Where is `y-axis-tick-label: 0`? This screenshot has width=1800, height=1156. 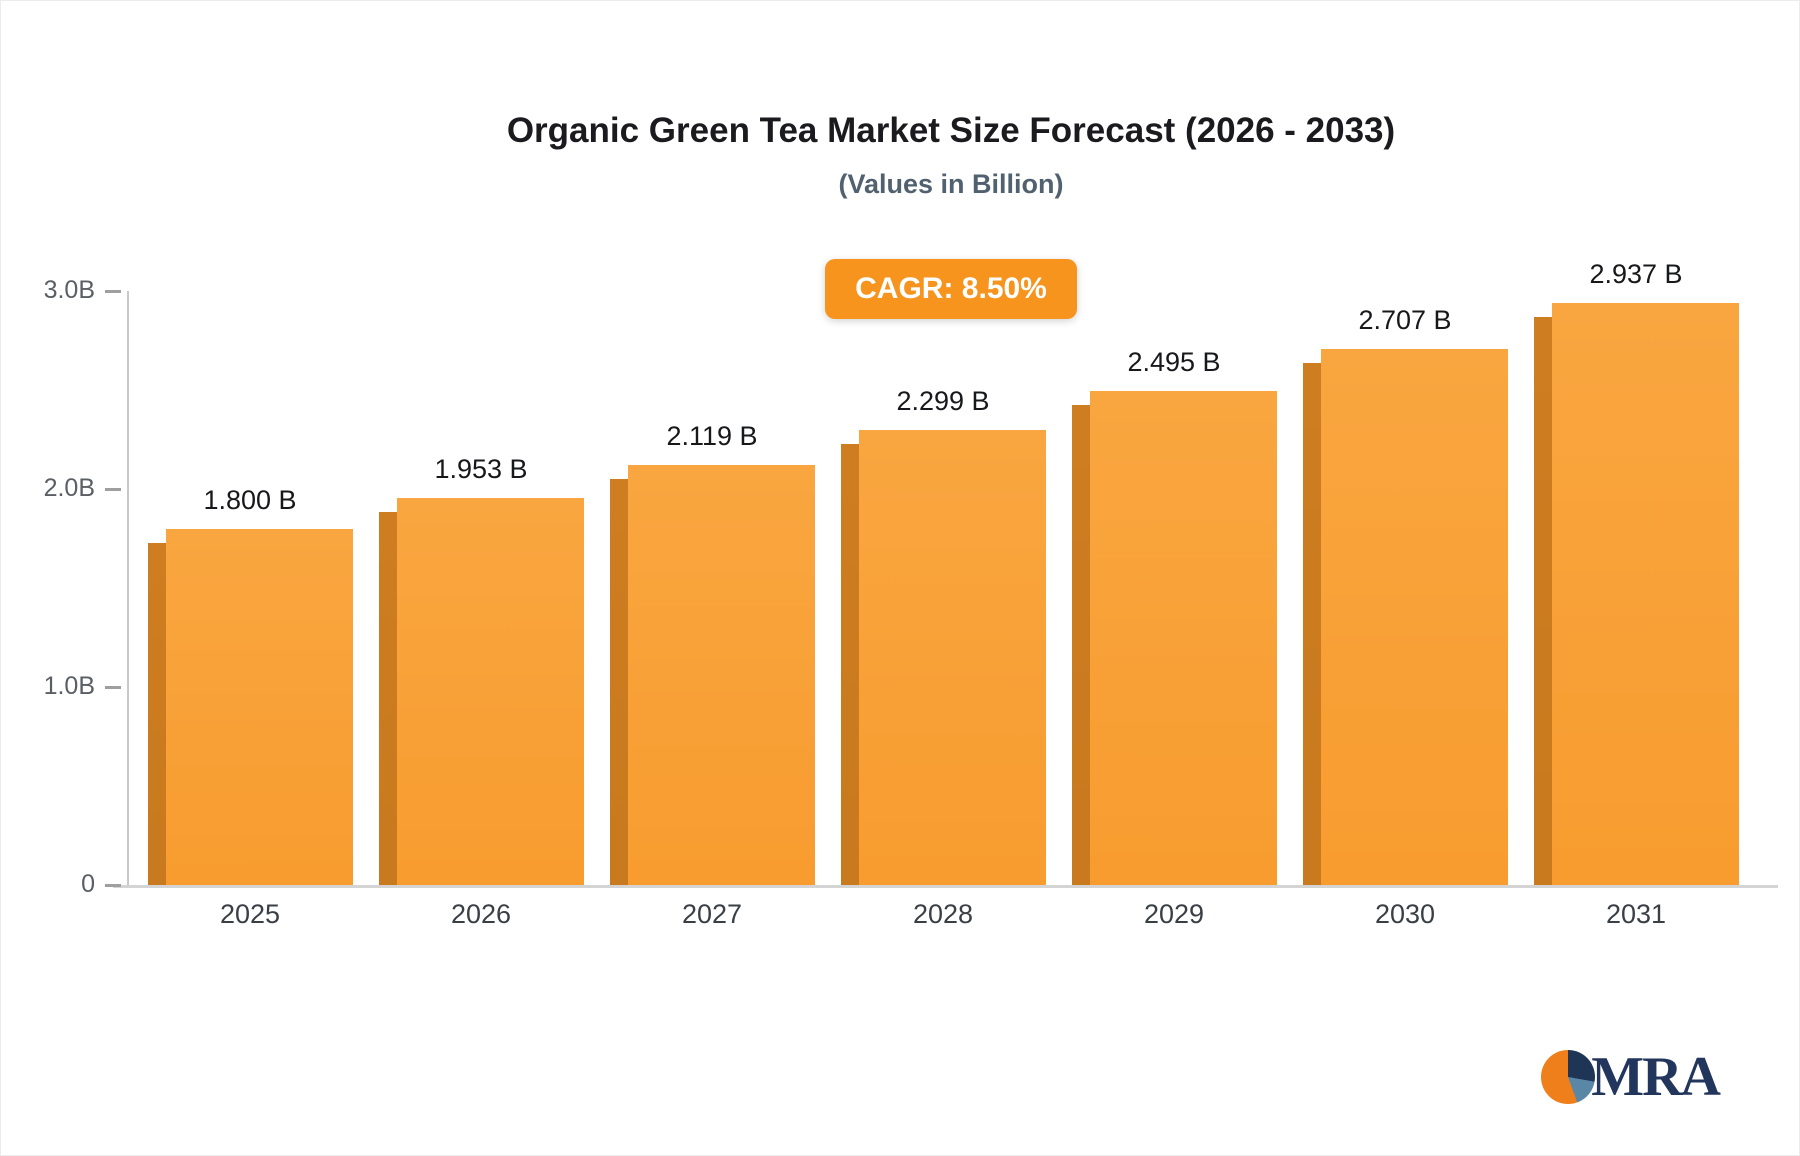
y-axis-tick-label: 0 is located at coordinates (88, 884).